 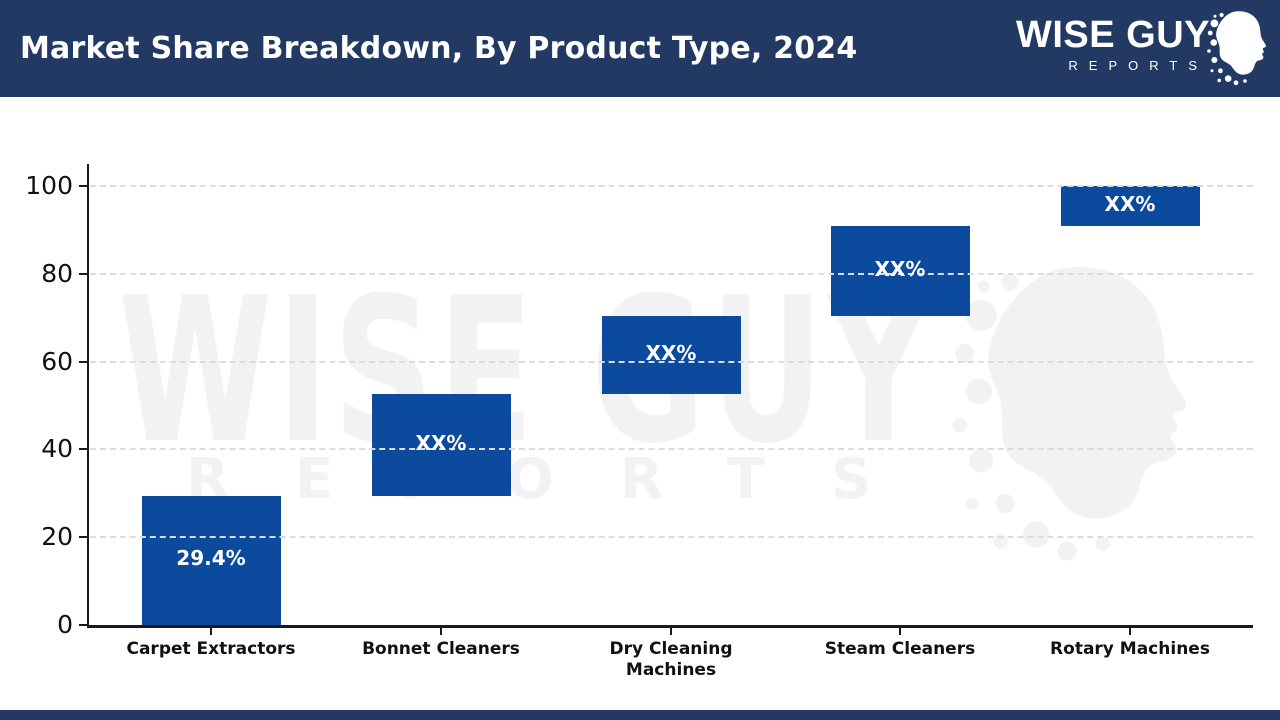 I want to click on bar-value-label-steam-cleaners: XX%, so click(x=900, y=268).